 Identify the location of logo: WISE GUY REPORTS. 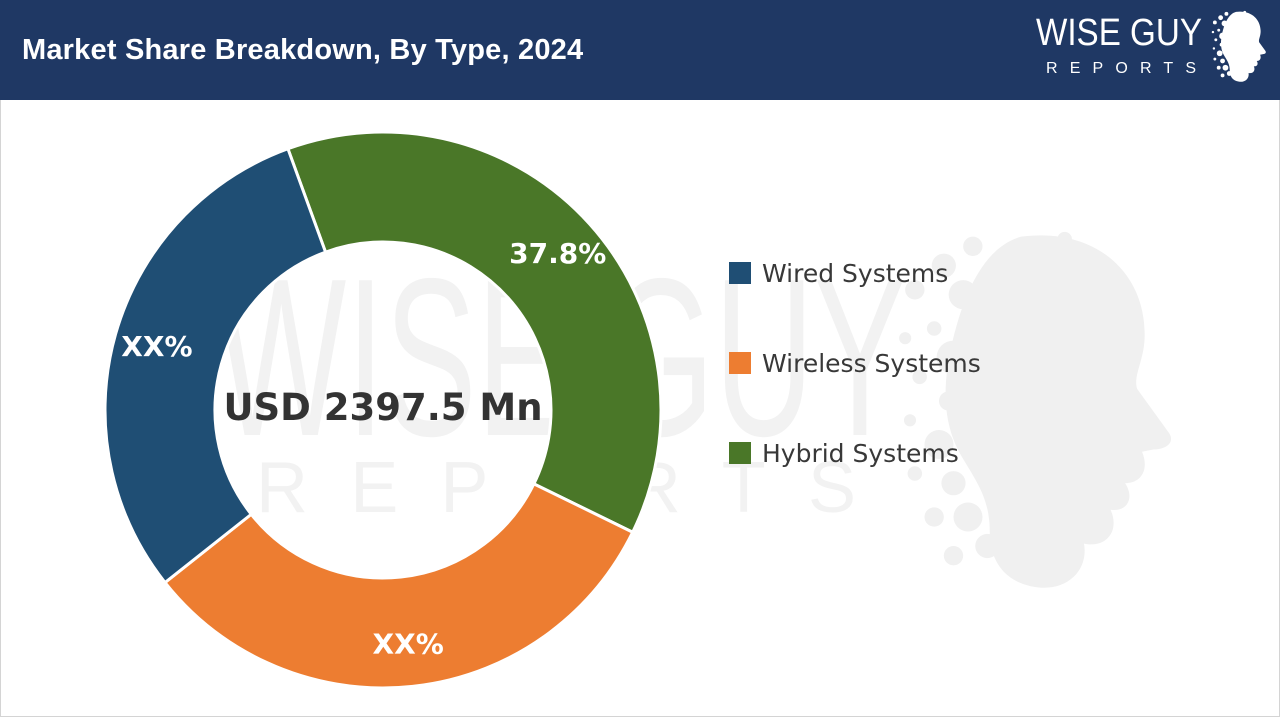
(1150, 47).